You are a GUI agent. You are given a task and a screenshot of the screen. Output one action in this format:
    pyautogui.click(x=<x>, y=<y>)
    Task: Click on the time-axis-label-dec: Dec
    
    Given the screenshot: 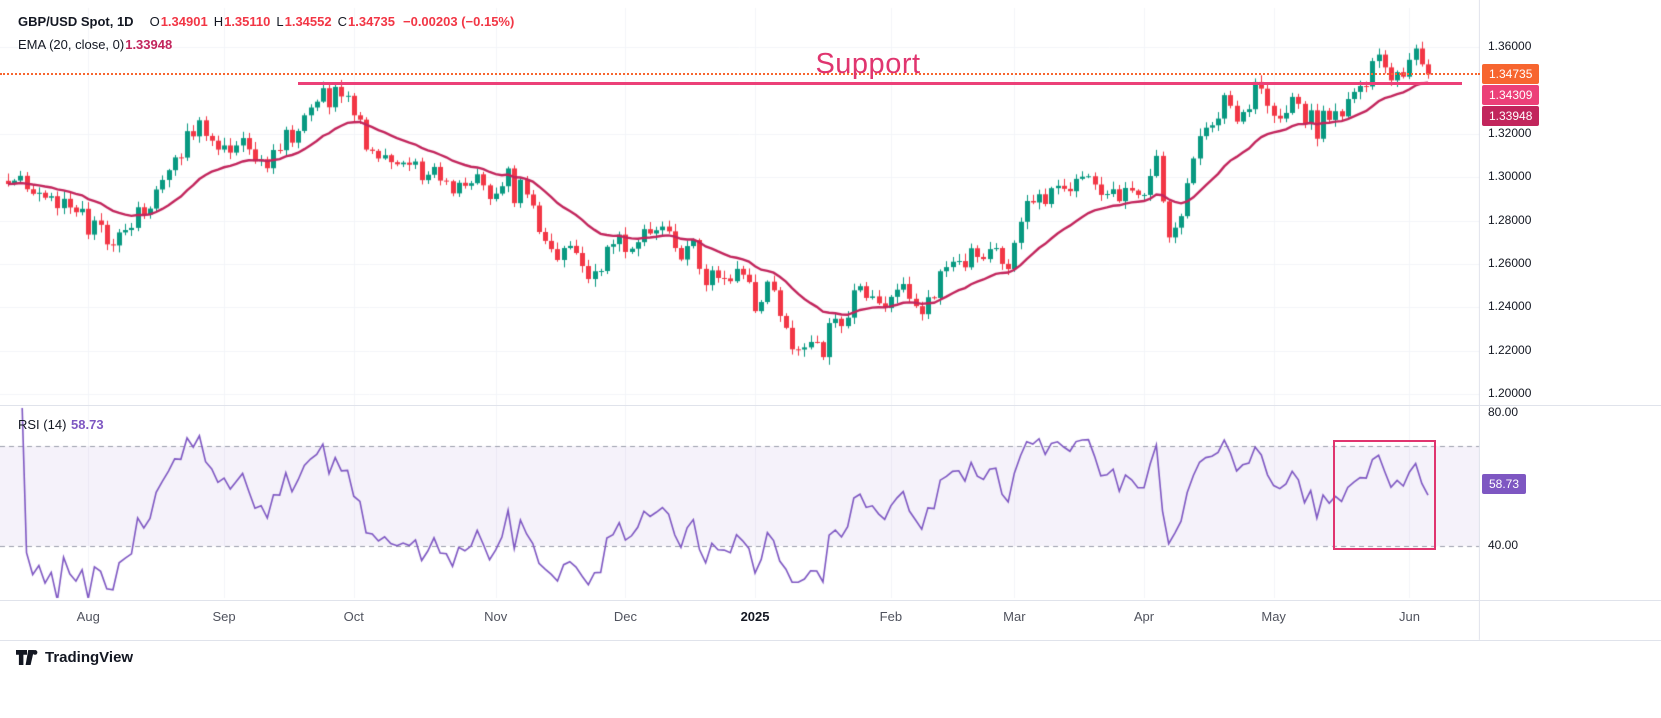 What is the action you would take?
    pyautogui.click(x=625, y=616)
    